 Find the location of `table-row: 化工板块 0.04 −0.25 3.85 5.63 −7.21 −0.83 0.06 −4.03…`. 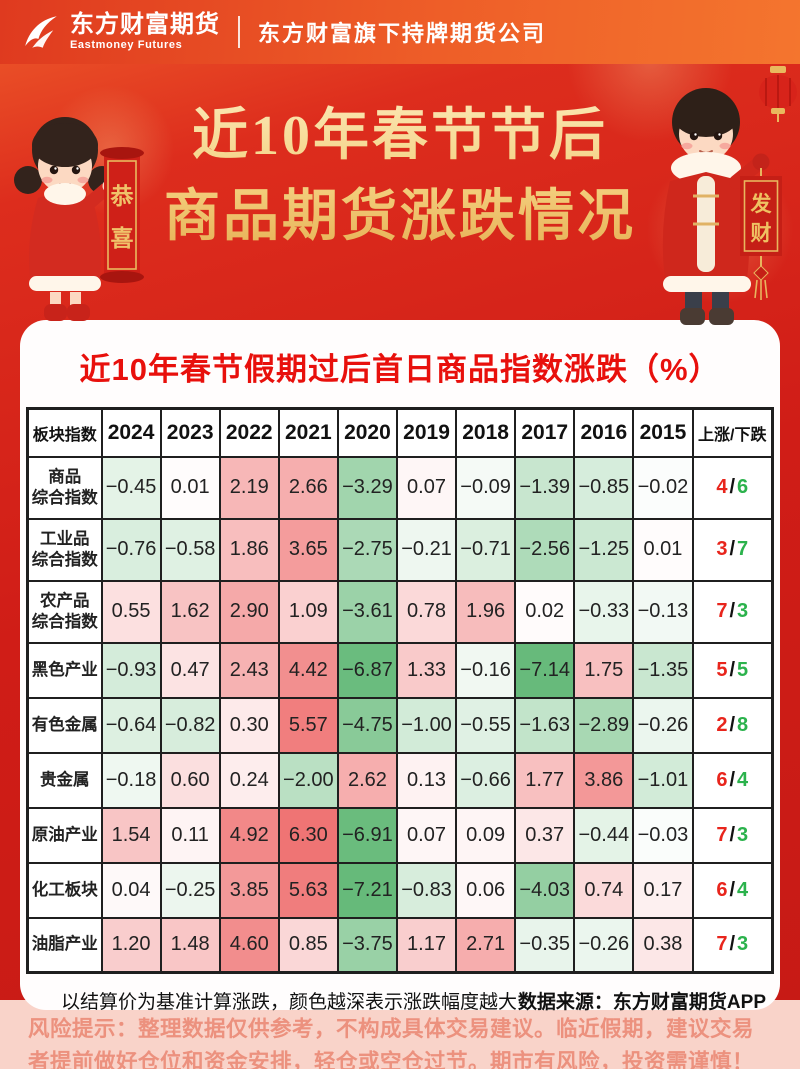

table-row: 化工板块 0.04 −0.25 3.85 5.63 −7.21 −0.83 0.06 −4.03… is located at coordinates (400, 890).